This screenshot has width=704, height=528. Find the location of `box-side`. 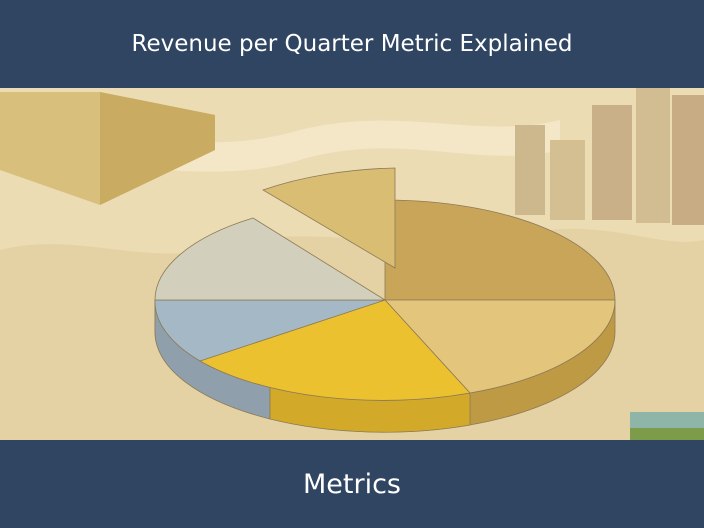

box-side is located at coordinates (157, 148).